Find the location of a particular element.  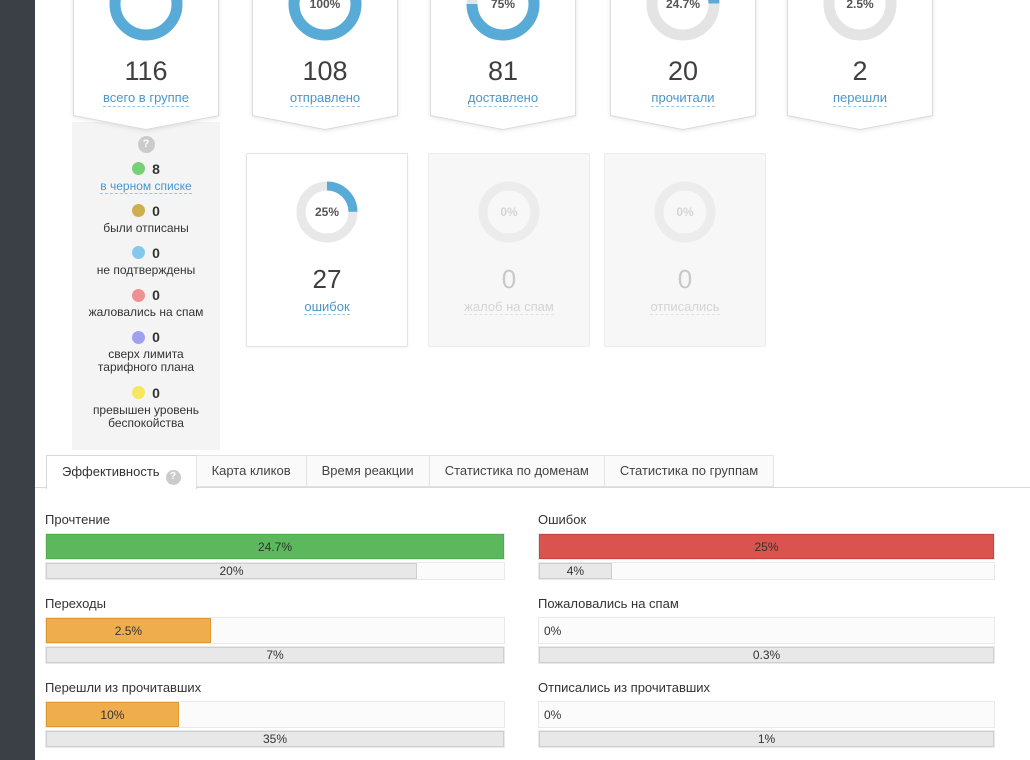

average-bar-label: 0.3% is located at coordinates (766, 655).